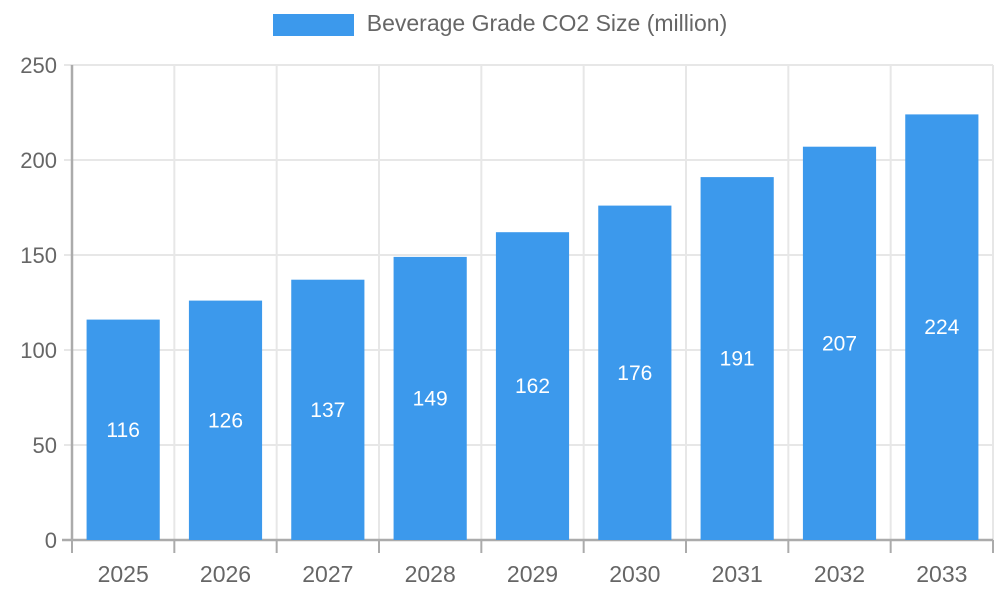  What do you see at coordinates (38, 255) in the screenshot?
I see `y-tick-label: 150` at bounding box center [38, 255].